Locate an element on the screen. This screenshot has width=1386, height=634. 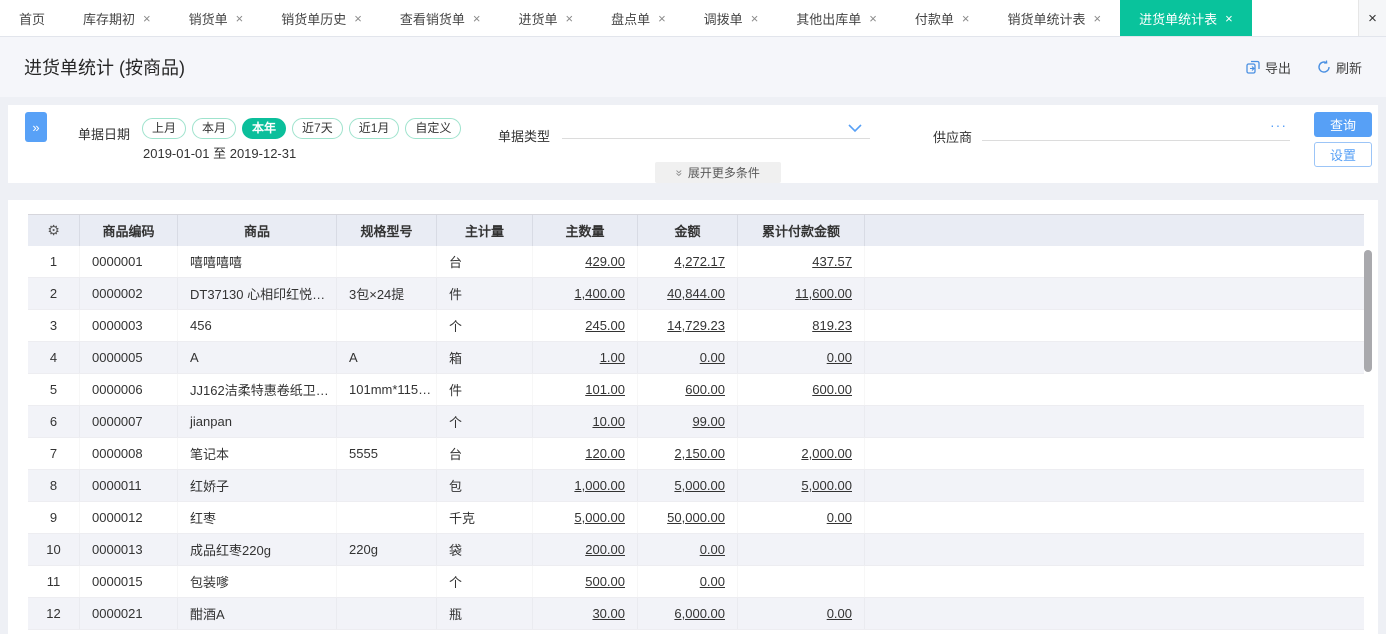
table-row: 9 0000012 红枣 千克 5,000.00 50,000.00 0.00 is located at coordinates (696, 518).